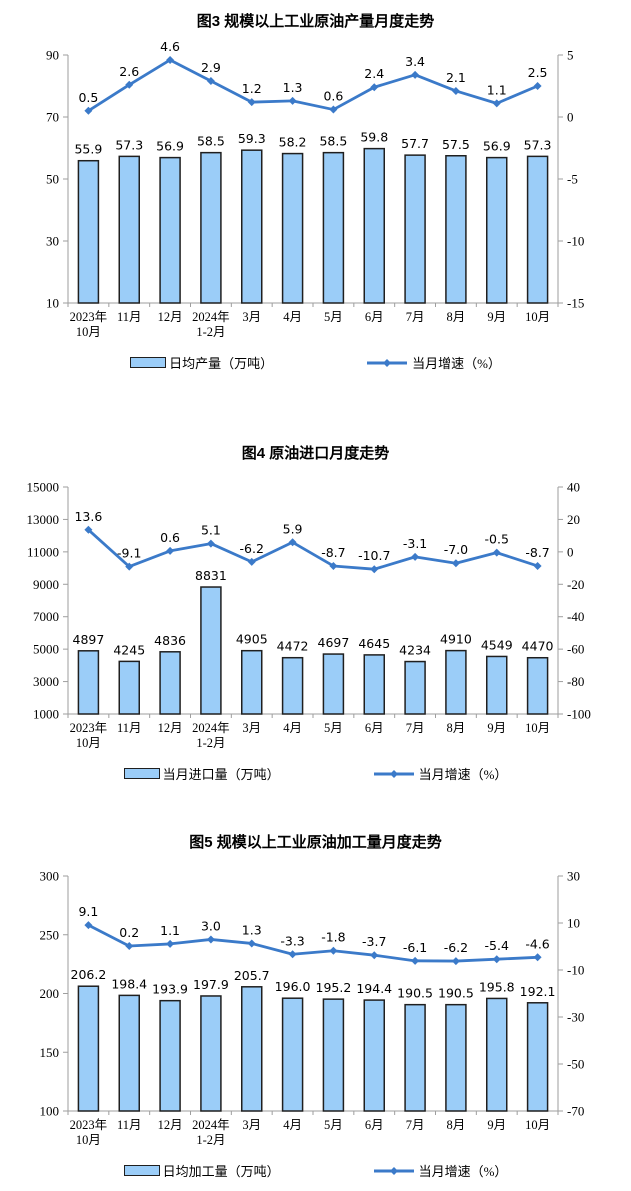 This screenshot has width=631, height=1191. I want to click on legend-item-line: 当月增速（%）, so click(440, 1170).